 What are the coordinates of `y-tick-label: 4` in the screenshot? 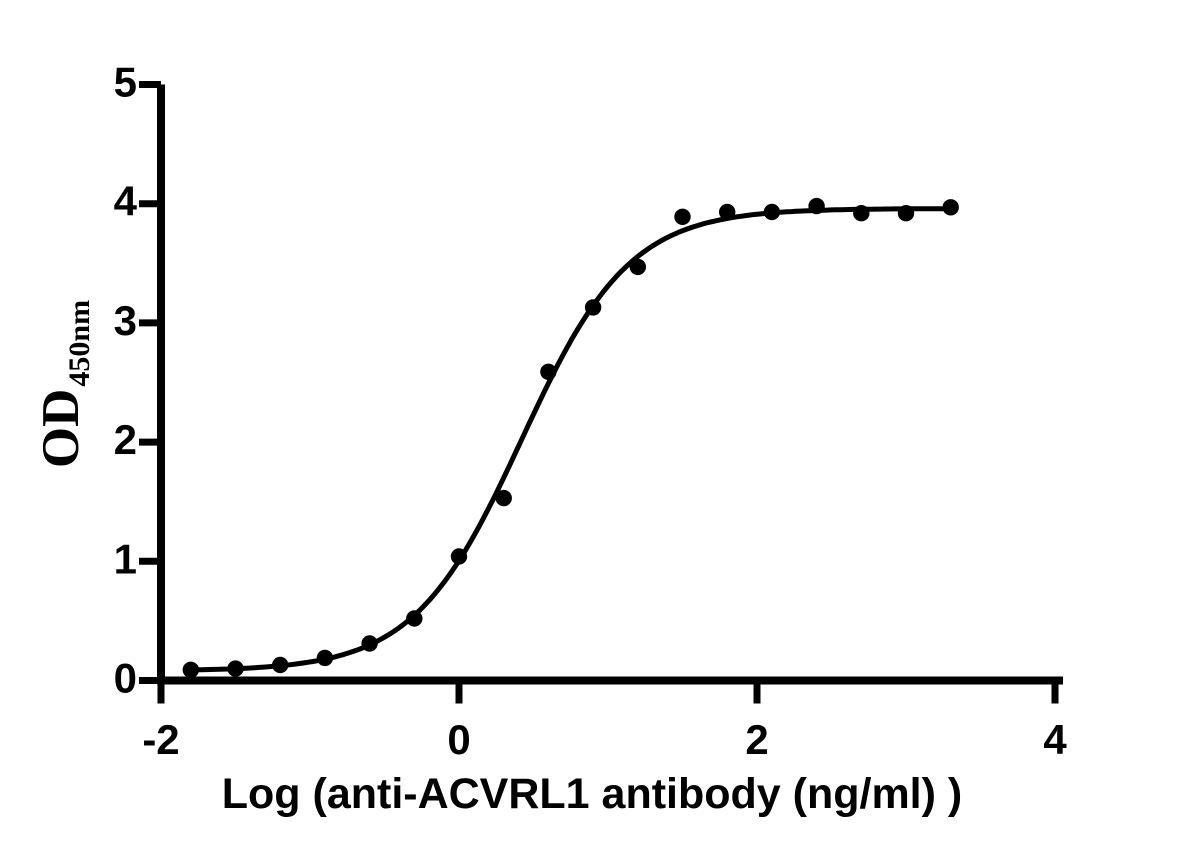 It's located at (126, 201).